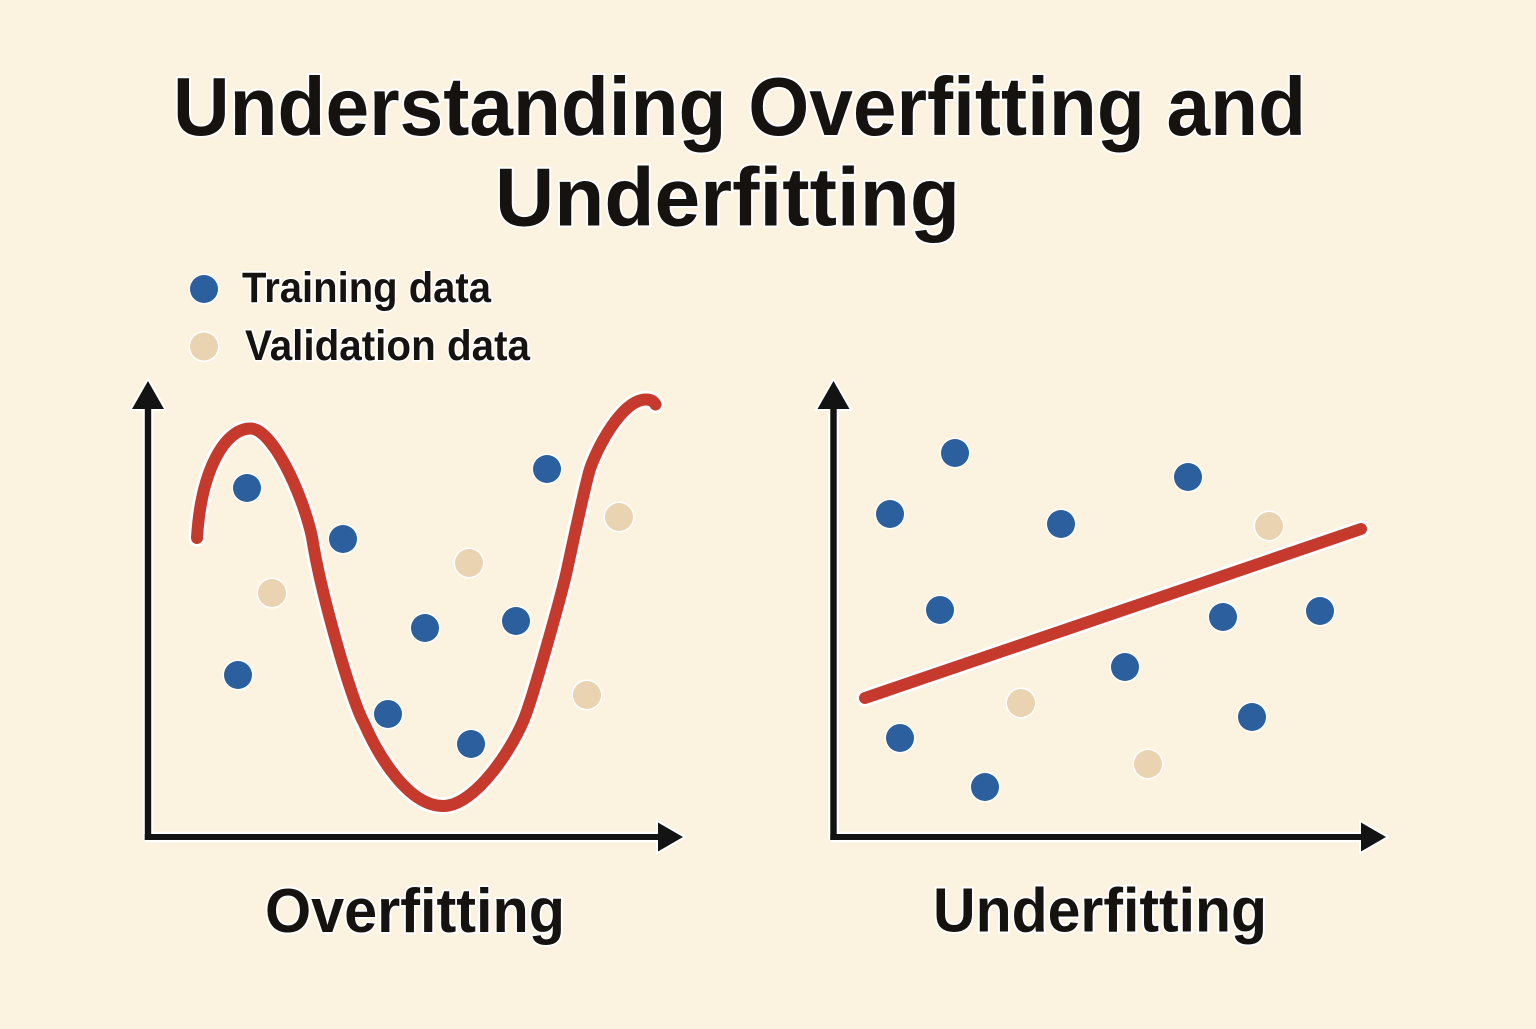 The image size is (1536, 1029). I want to click on svg-text: Overfitting, so click(415, 911).